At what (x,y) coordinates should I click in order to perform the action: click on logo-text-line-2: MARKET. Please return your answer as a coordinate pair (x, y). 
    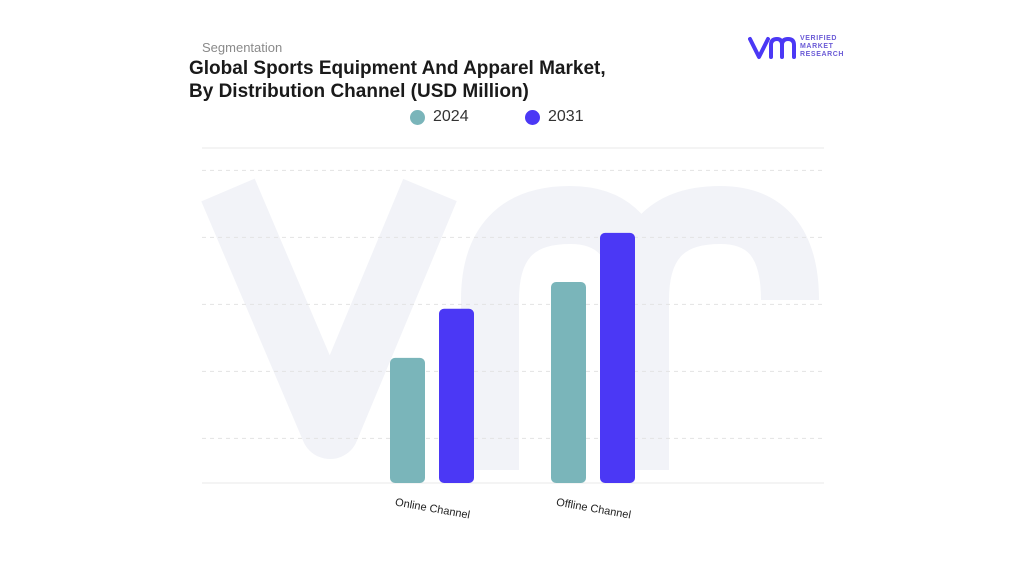
    Looking at the image, I should click on (817, 46).